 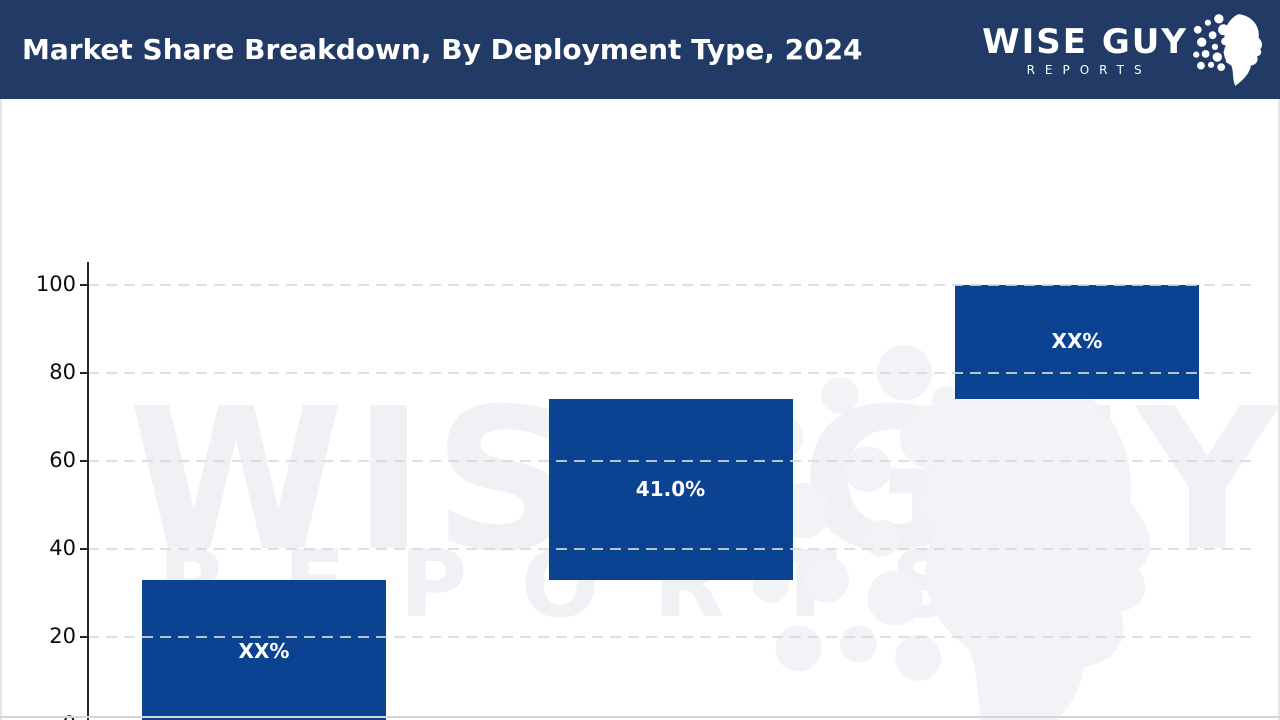 I want to click on bar-value-label: 41.0%, so click(x=670, y=488).